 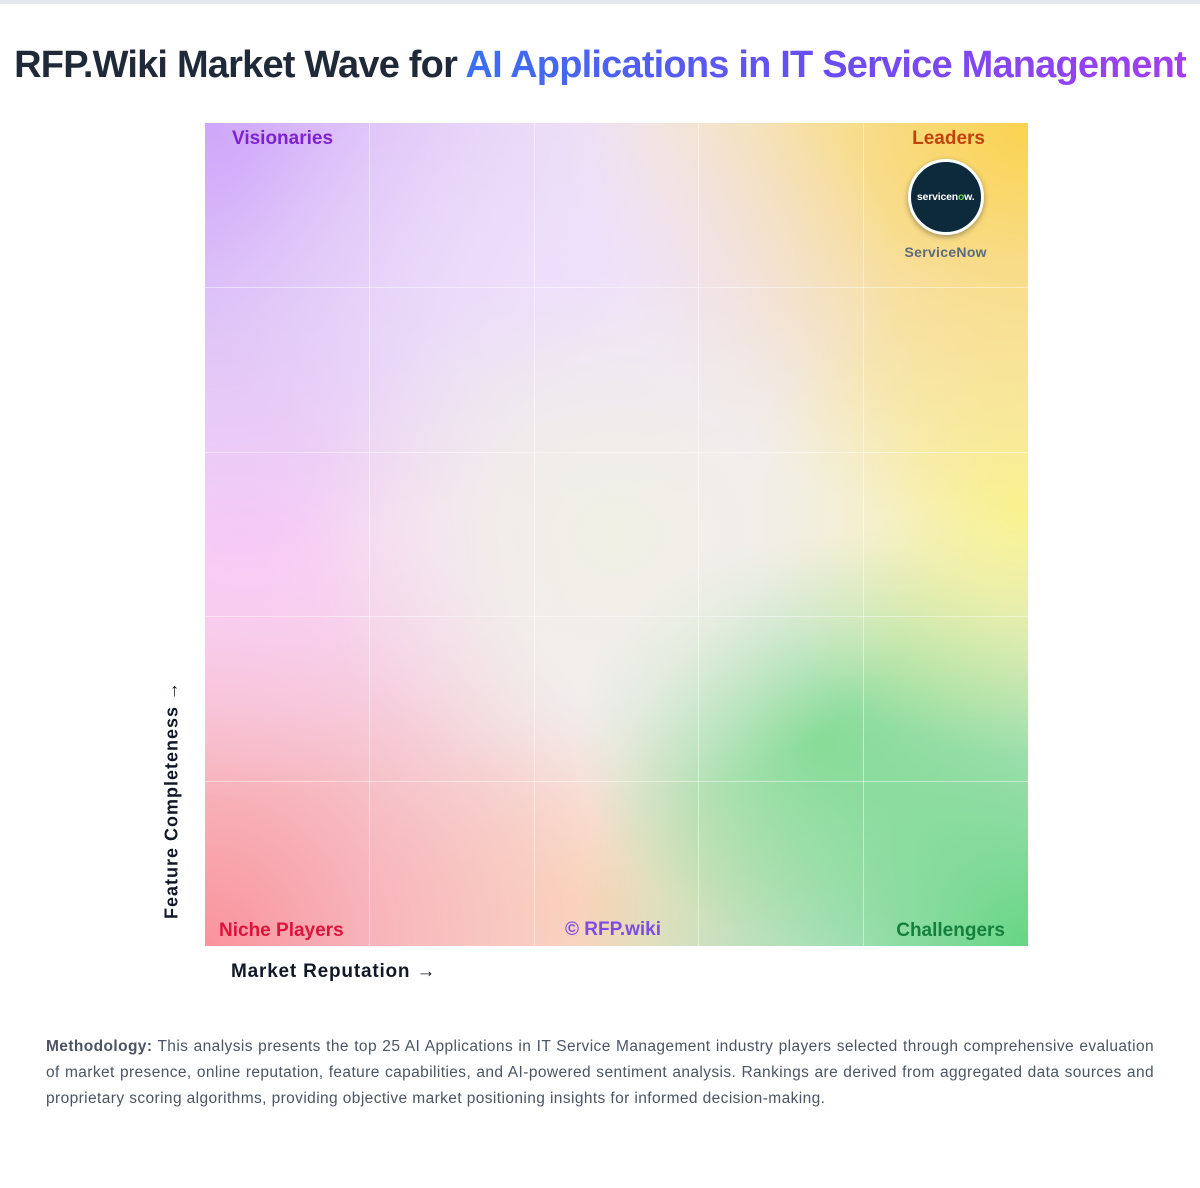 I want to click on quadrant-label-challengers: Challengers, so click(x=950, y=930).